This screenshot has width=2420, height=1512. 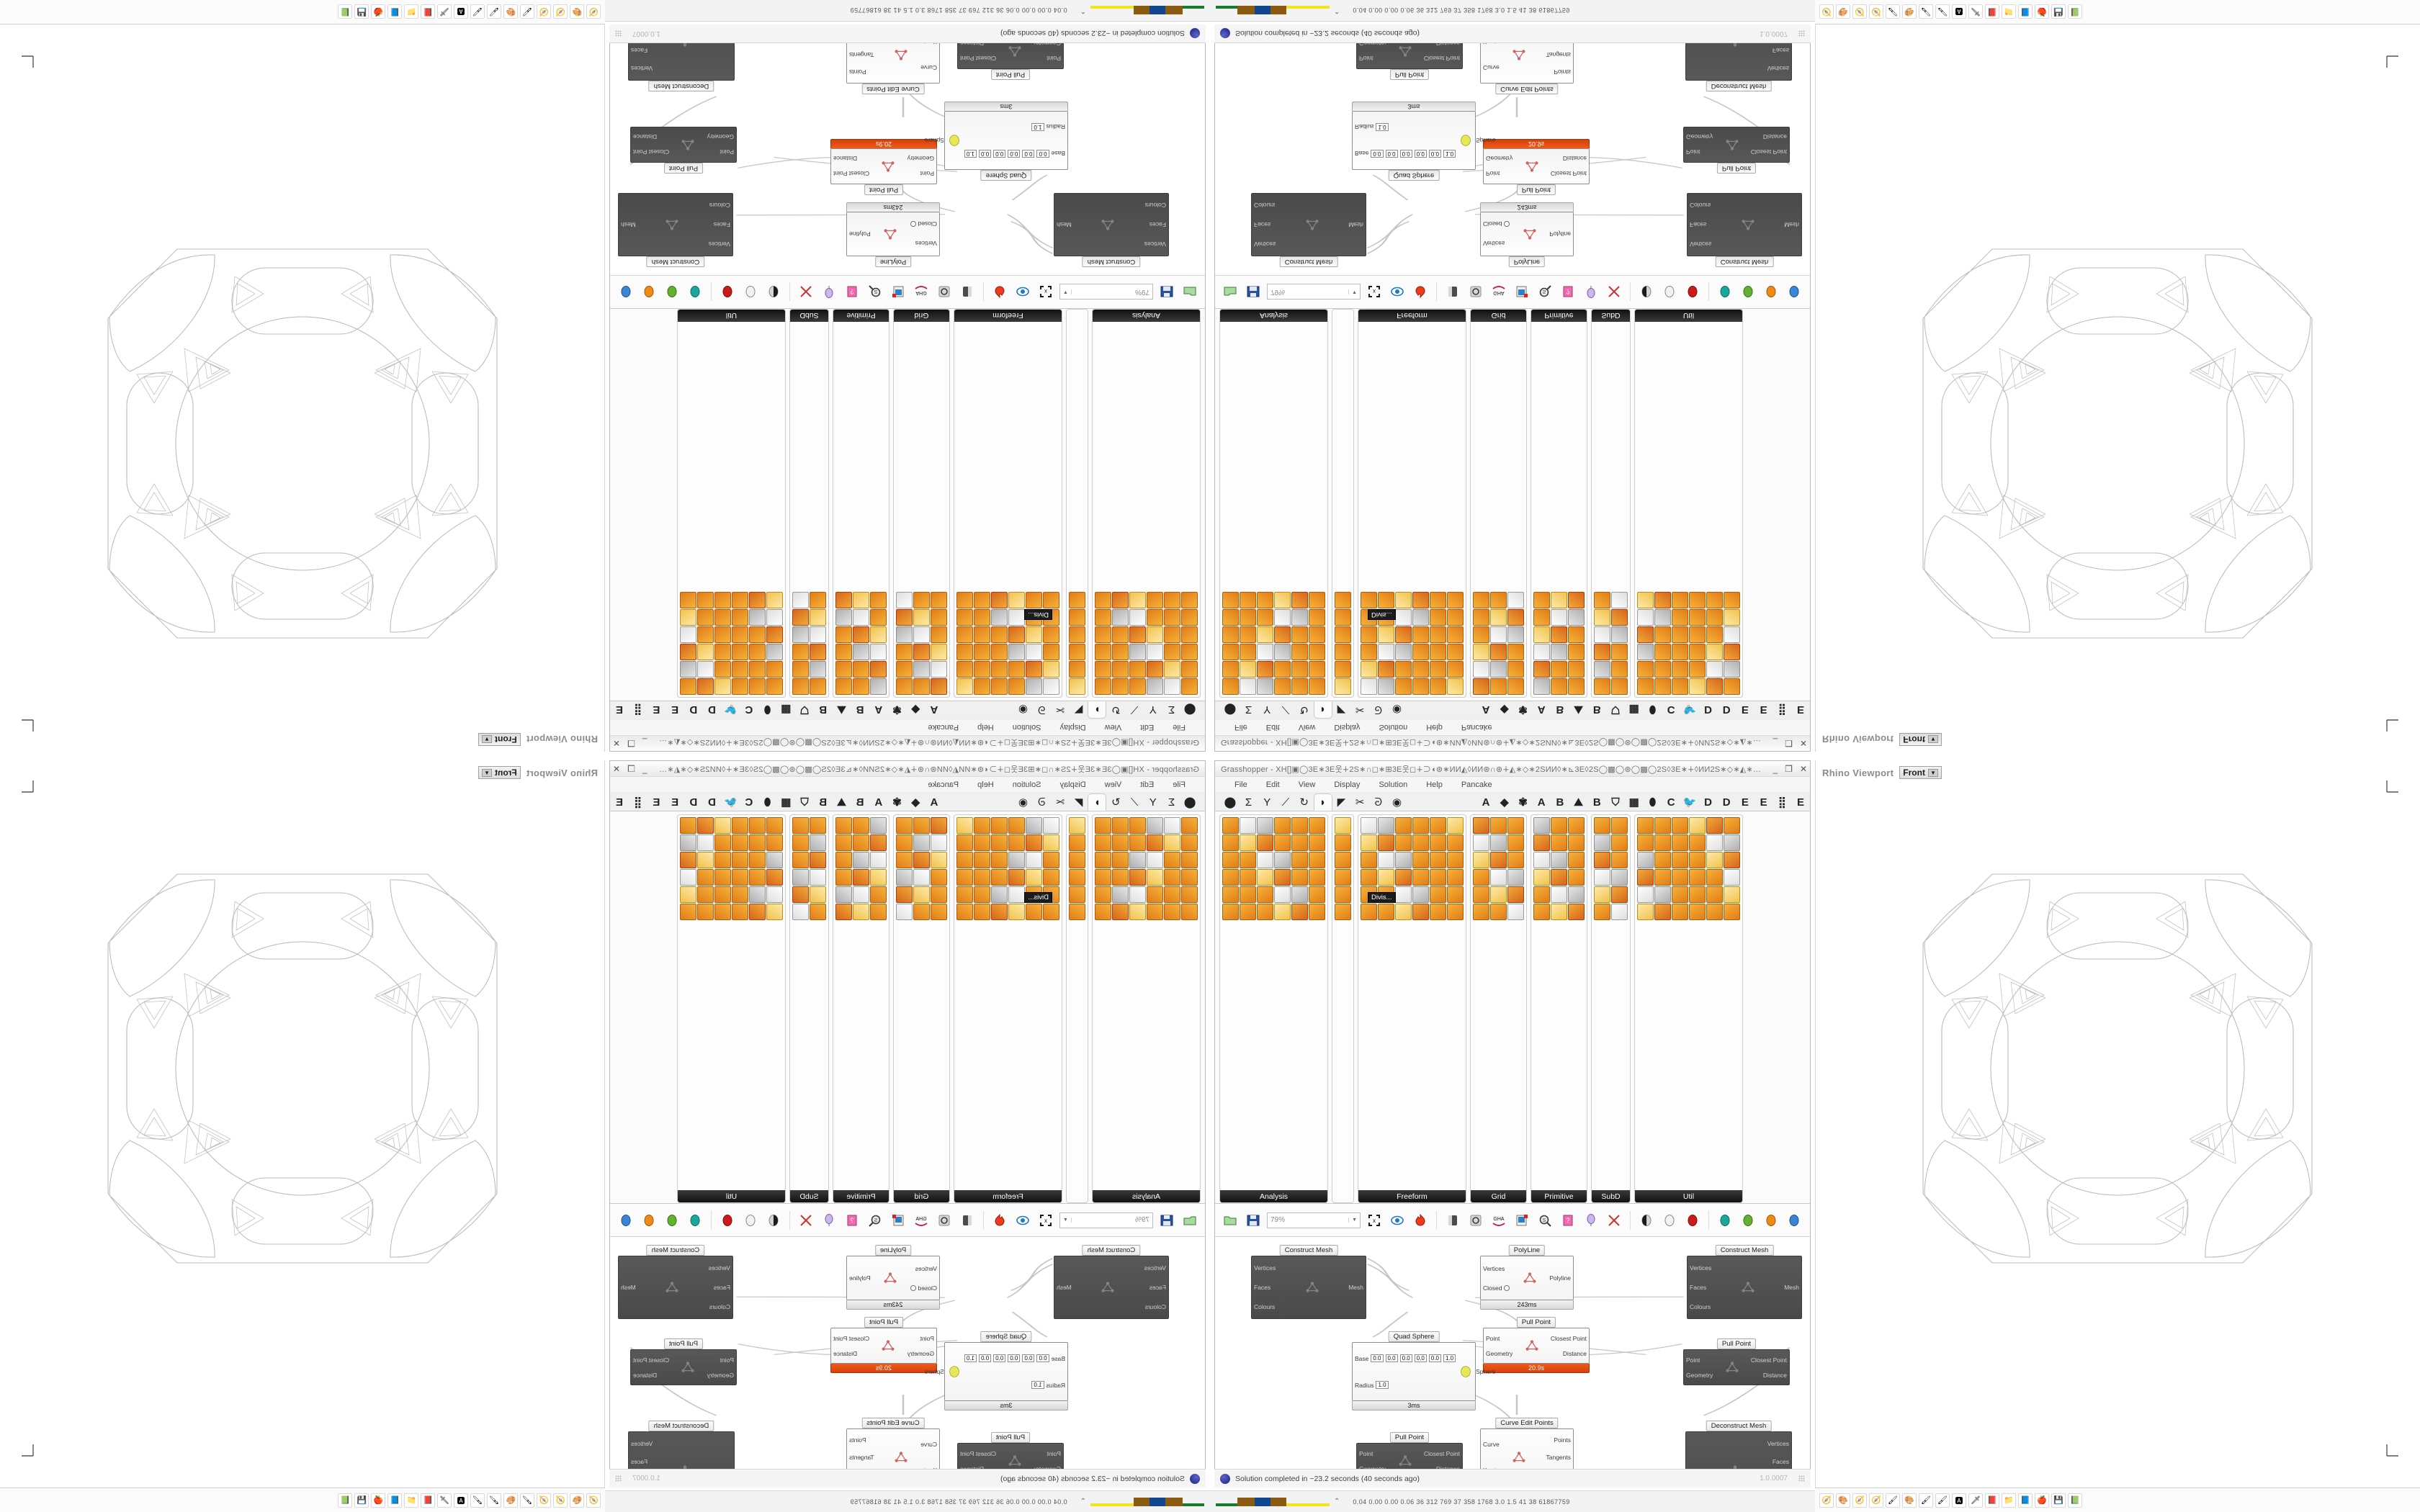 What do you see at coordinates (577, 11) in the screenshot?
I see `taskbar-icon: 🎨` at bounding box center [577, 11].